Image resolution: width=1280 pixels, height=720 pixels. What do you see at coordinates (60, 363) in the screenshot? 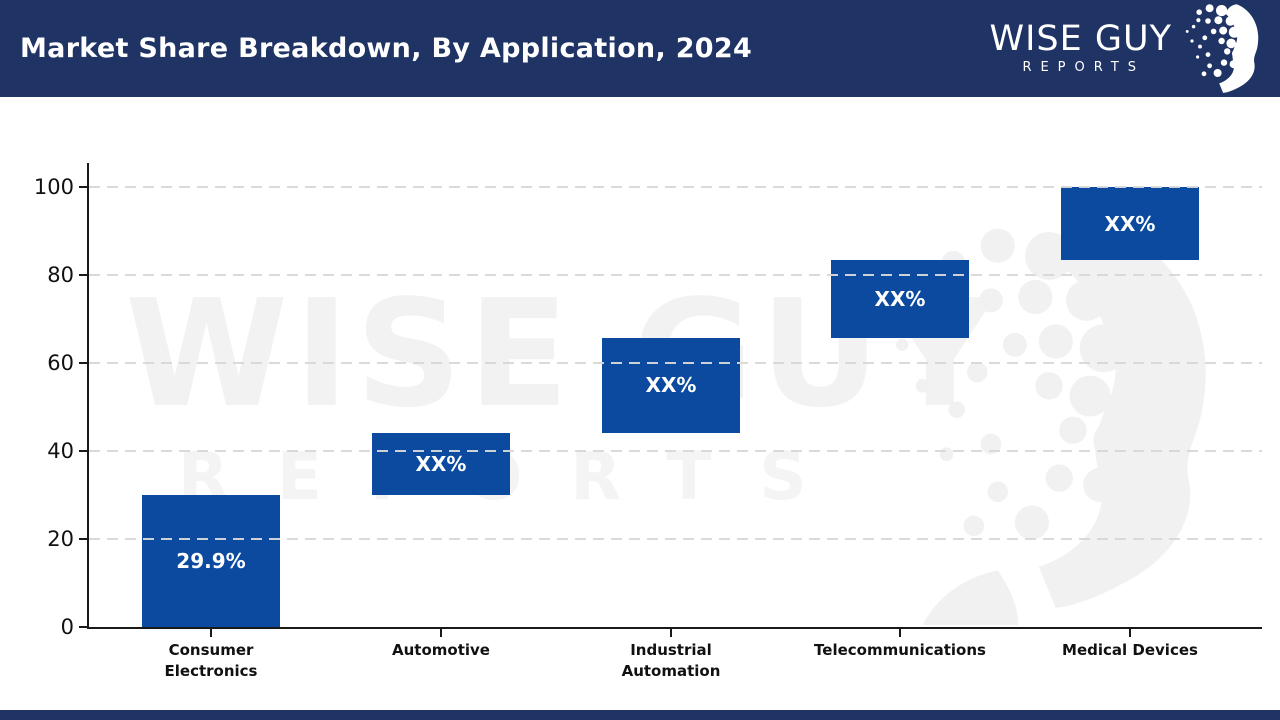
I see `y-tick-label: 60` at bounding box center [60, 363].